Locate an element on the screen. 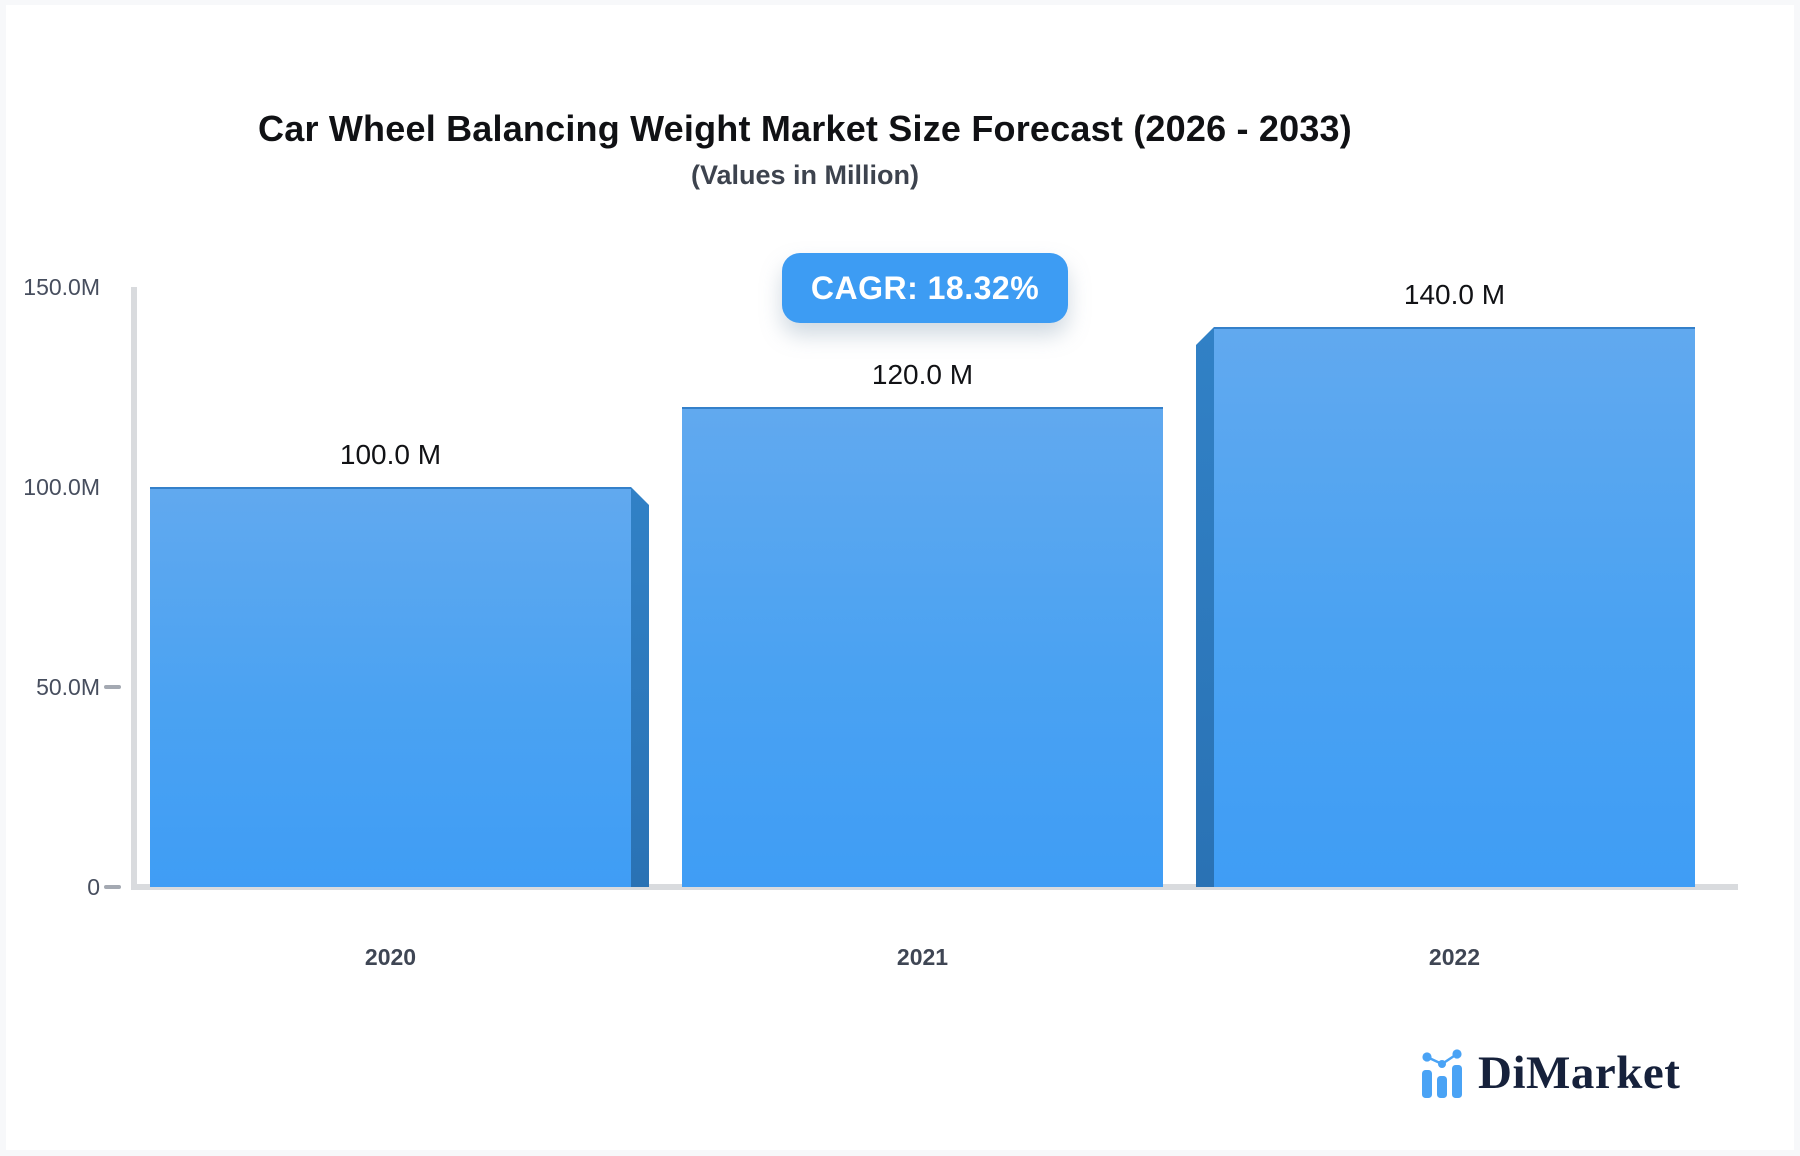 The image size is (1800, 1156). cagr-badge-label: CAGR: 18.32% is located at coordinates (925, 287).